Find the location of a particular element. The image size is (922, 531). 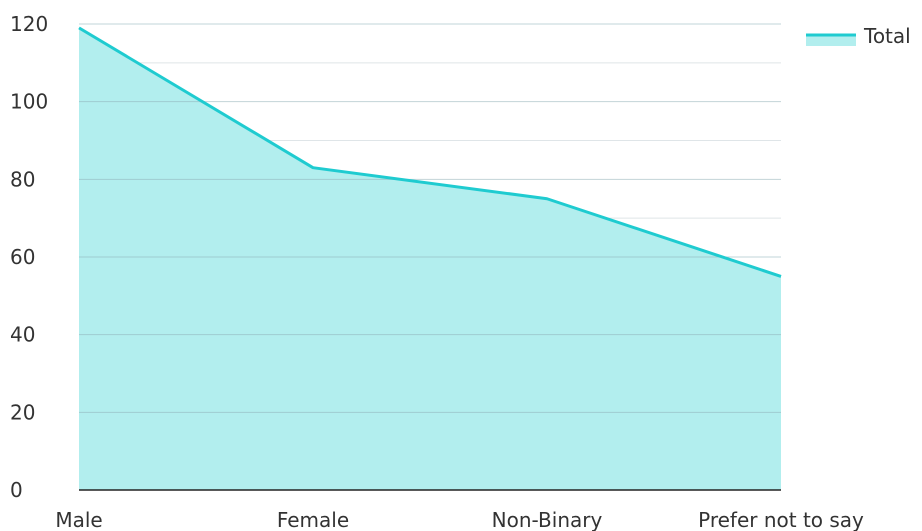

x-tick-label-male: Male is located at coordinates (78, 519).